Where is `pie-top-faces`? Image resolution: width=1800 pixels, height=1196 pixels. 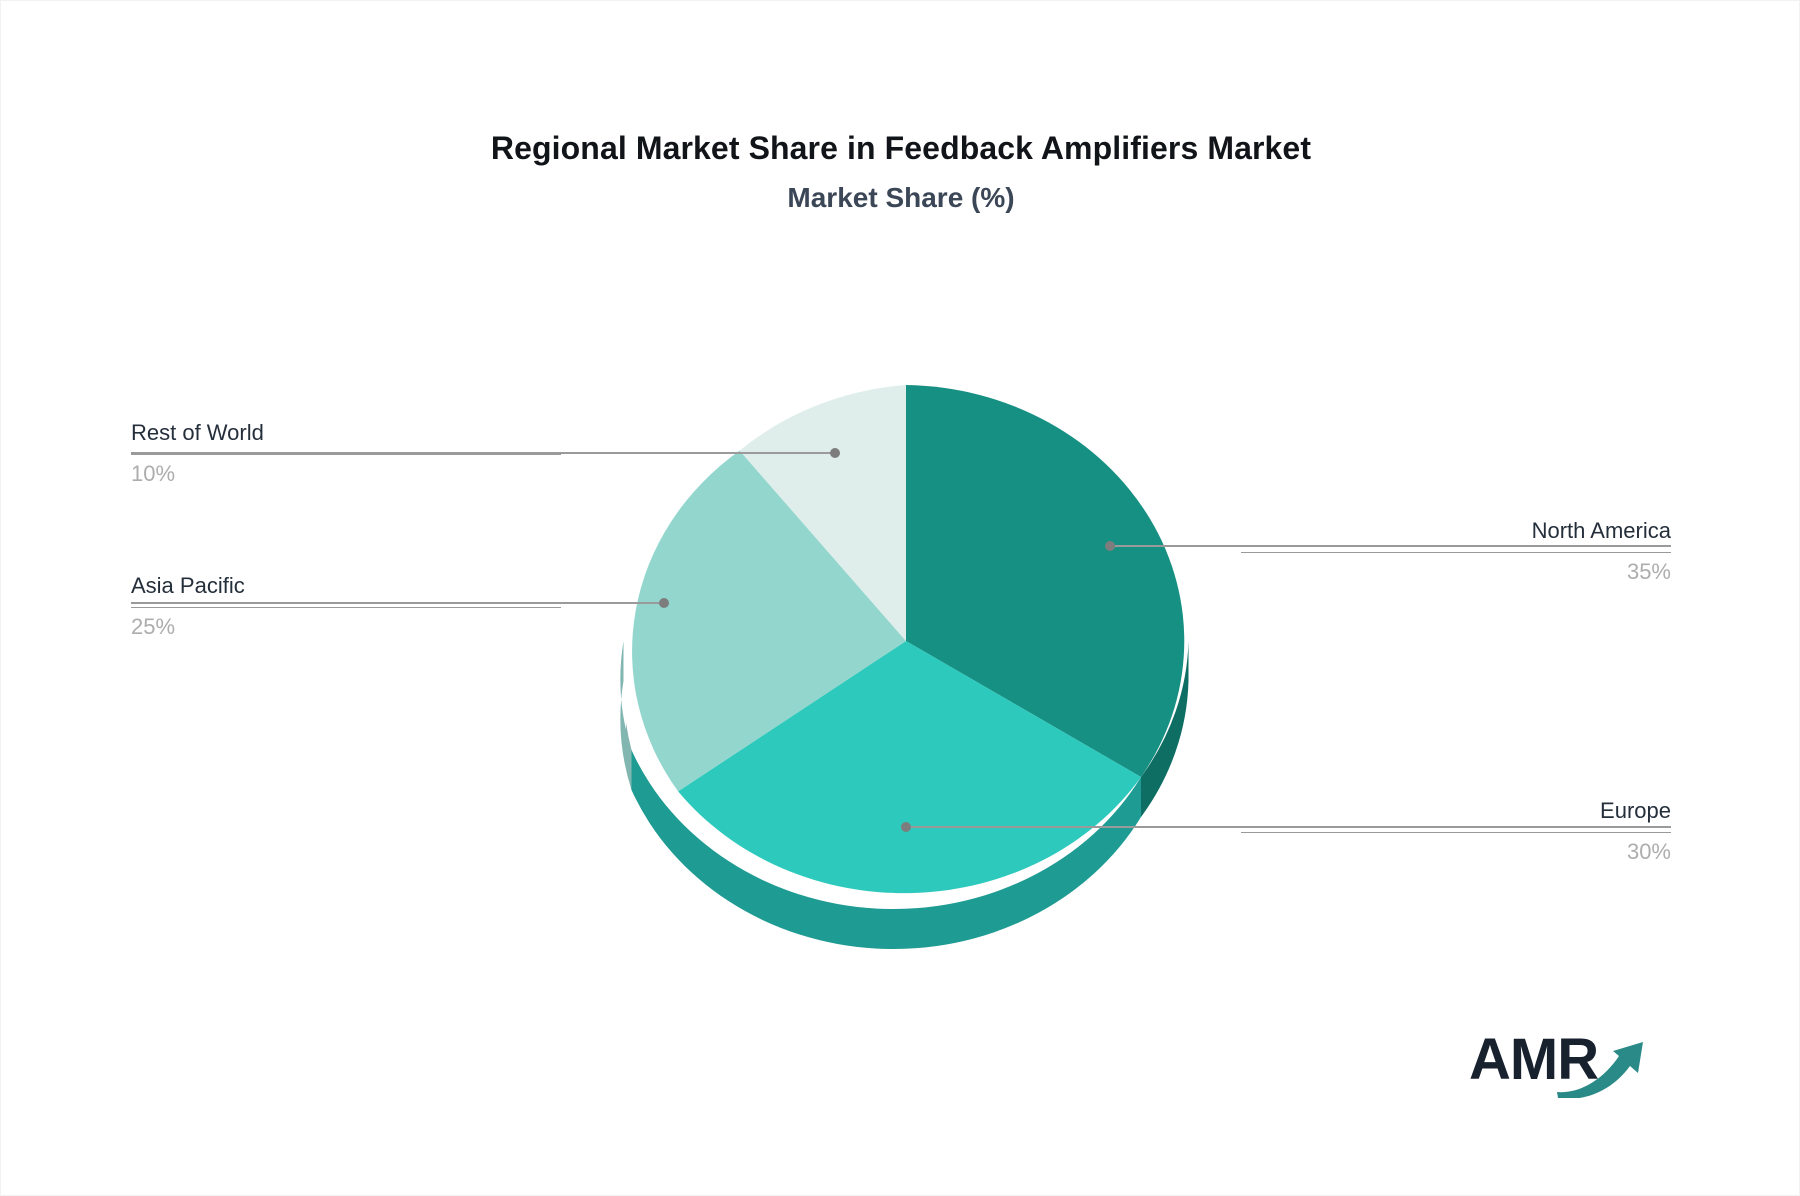 pie-top-faces is located at coordinates (908, 639).